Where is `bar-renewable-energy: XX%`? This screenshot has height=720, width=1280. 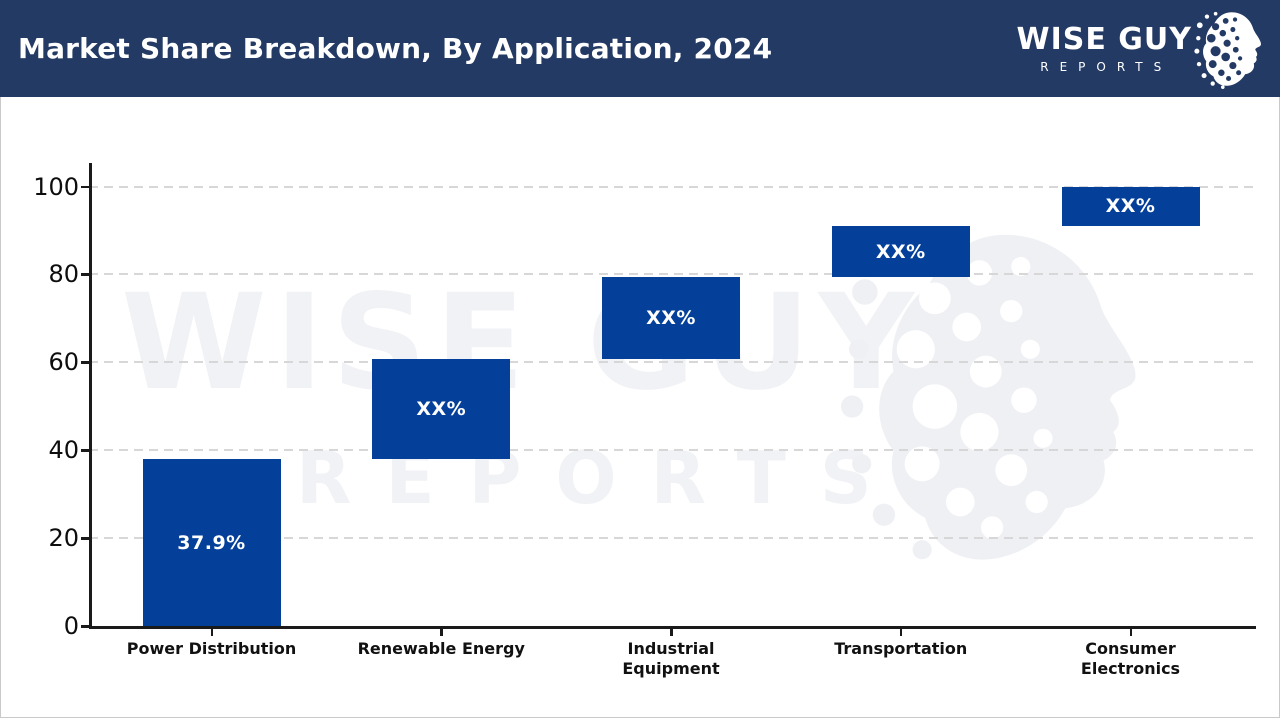
bar-renewable-energy: XX% is located at coordinates (441, 409).